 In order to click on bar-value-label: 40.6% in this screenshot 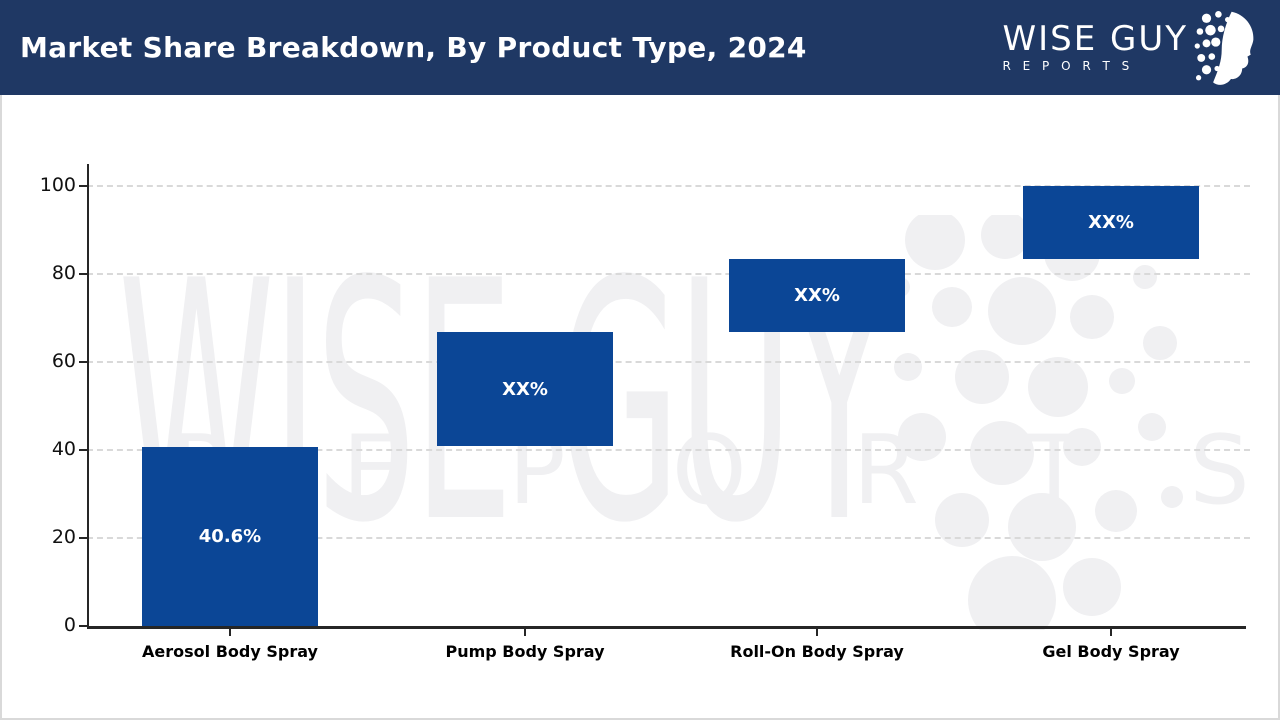, I will do `click(230, 537)`.